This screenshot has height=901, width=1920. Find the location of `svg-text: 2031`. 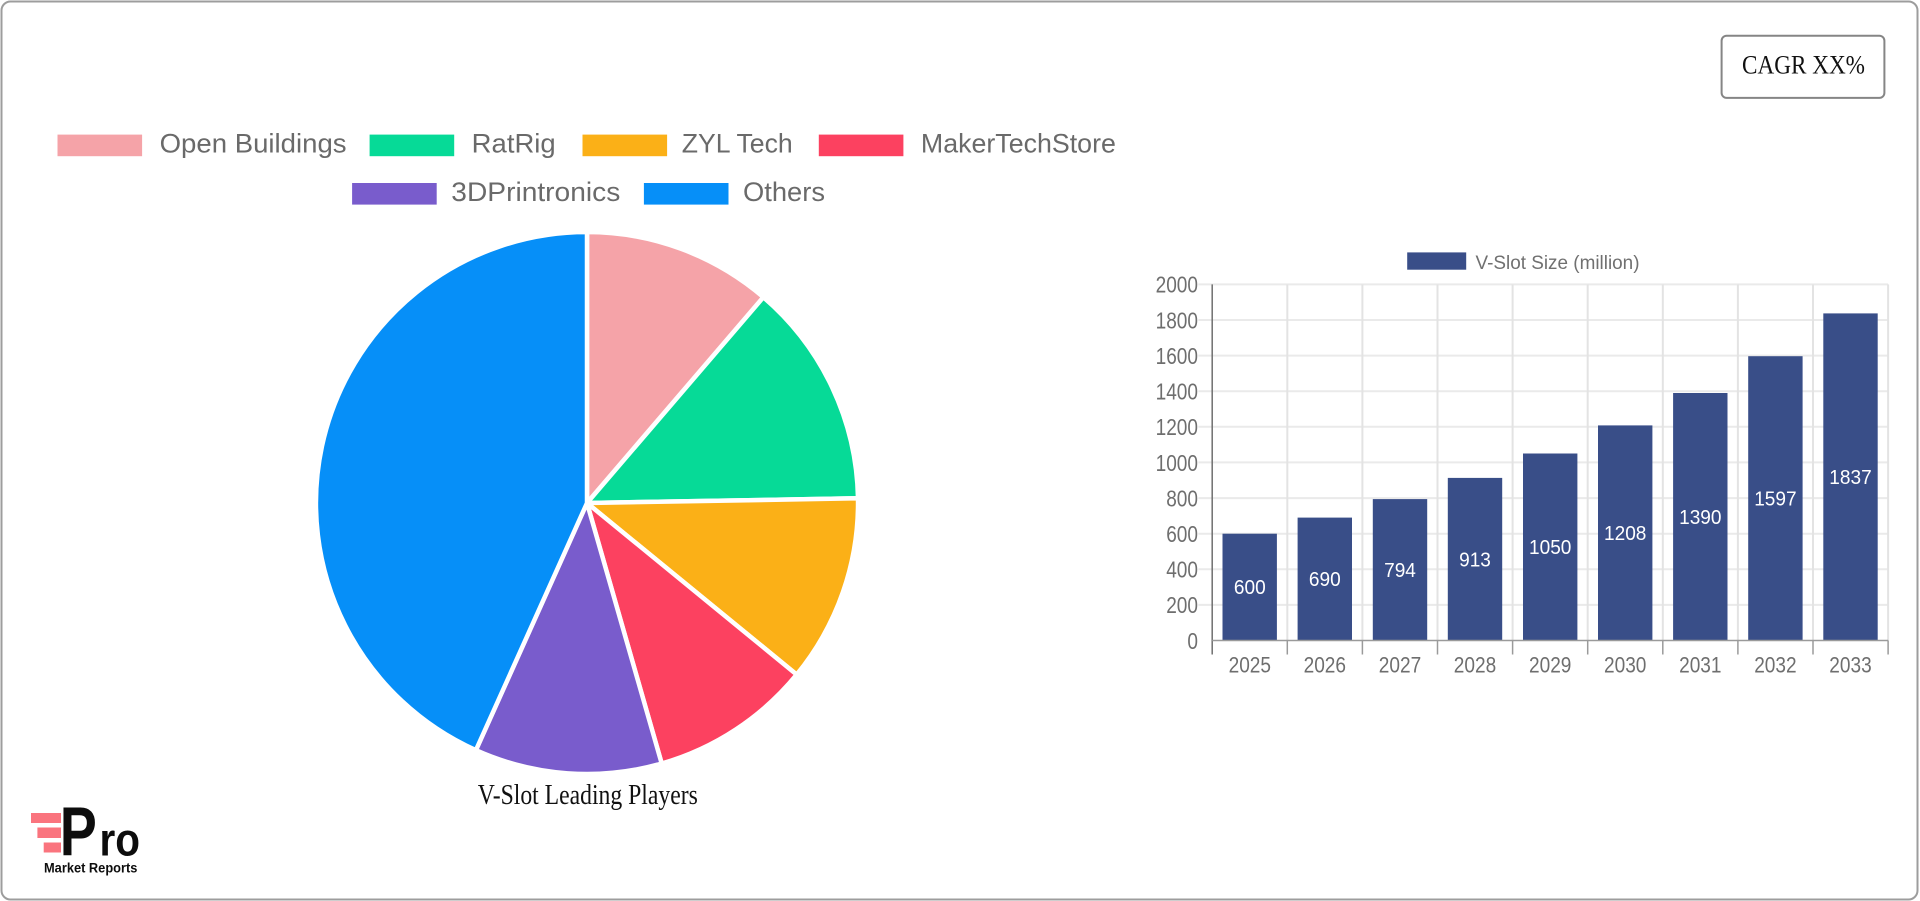

svg-text: 2031 is located at coordinates (1700, 665).